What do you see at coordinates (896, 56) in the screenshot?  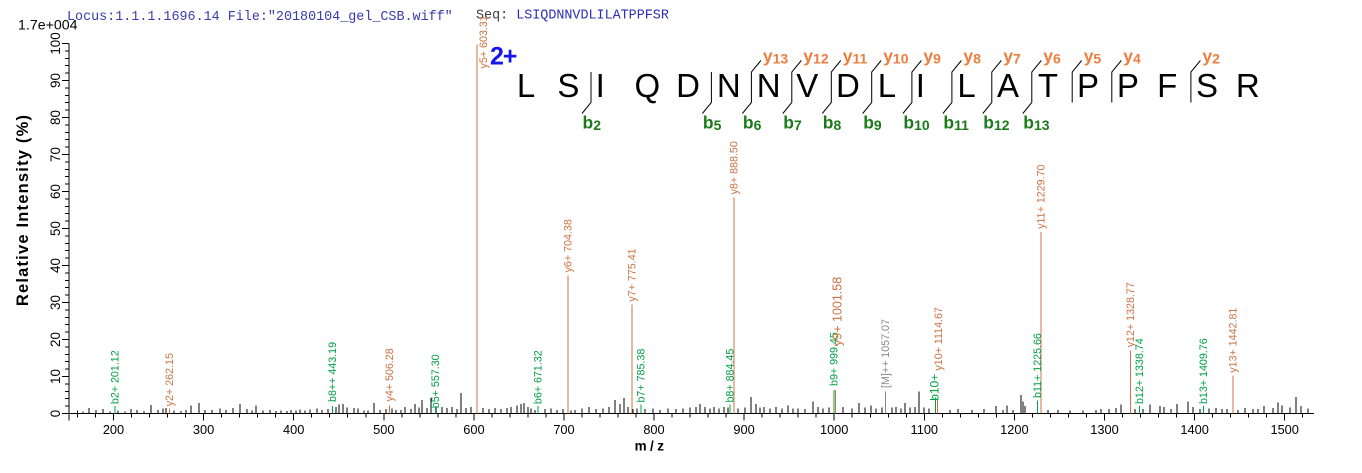 I see `svg-text: y10` at bounding box center [896, 56].